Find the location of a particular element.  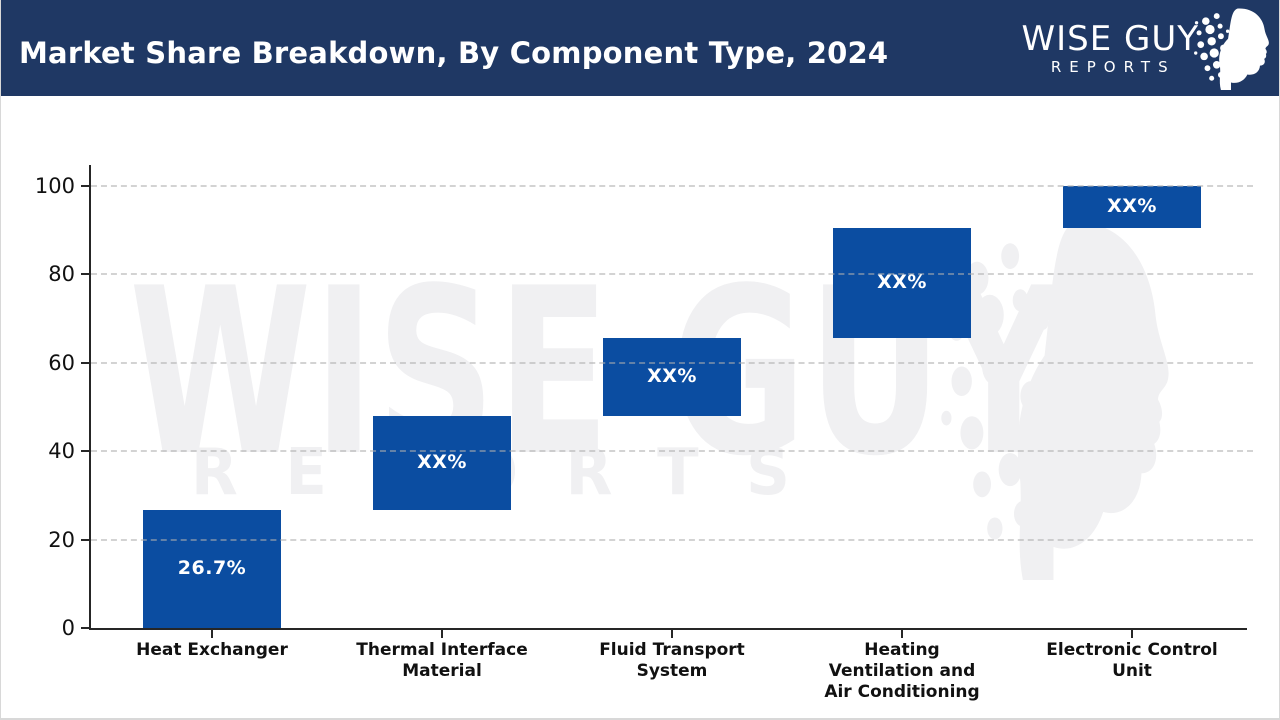

logo-text: WISE GUY REPORTS is located at coordinates (1110, 48).